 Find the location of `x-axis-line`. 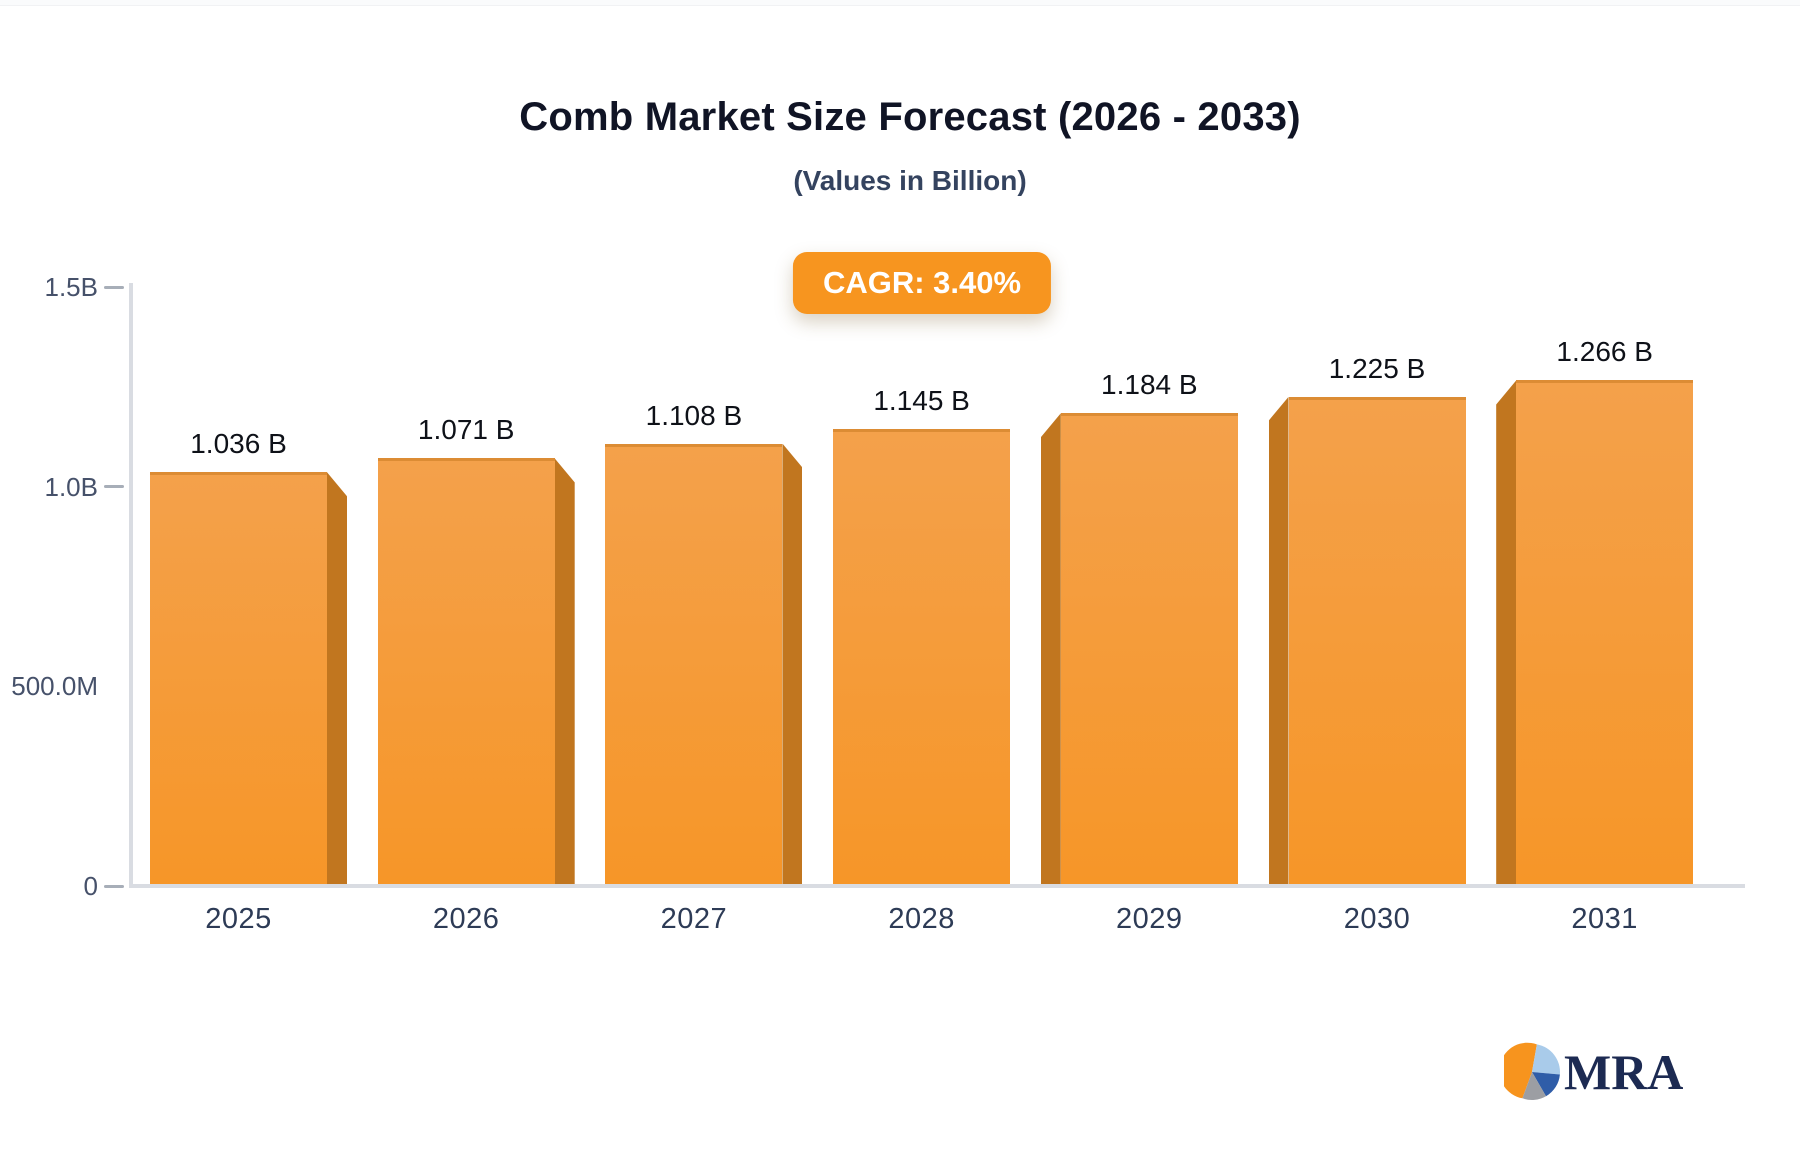

x-axis-line is located at coordinates (937, 886).